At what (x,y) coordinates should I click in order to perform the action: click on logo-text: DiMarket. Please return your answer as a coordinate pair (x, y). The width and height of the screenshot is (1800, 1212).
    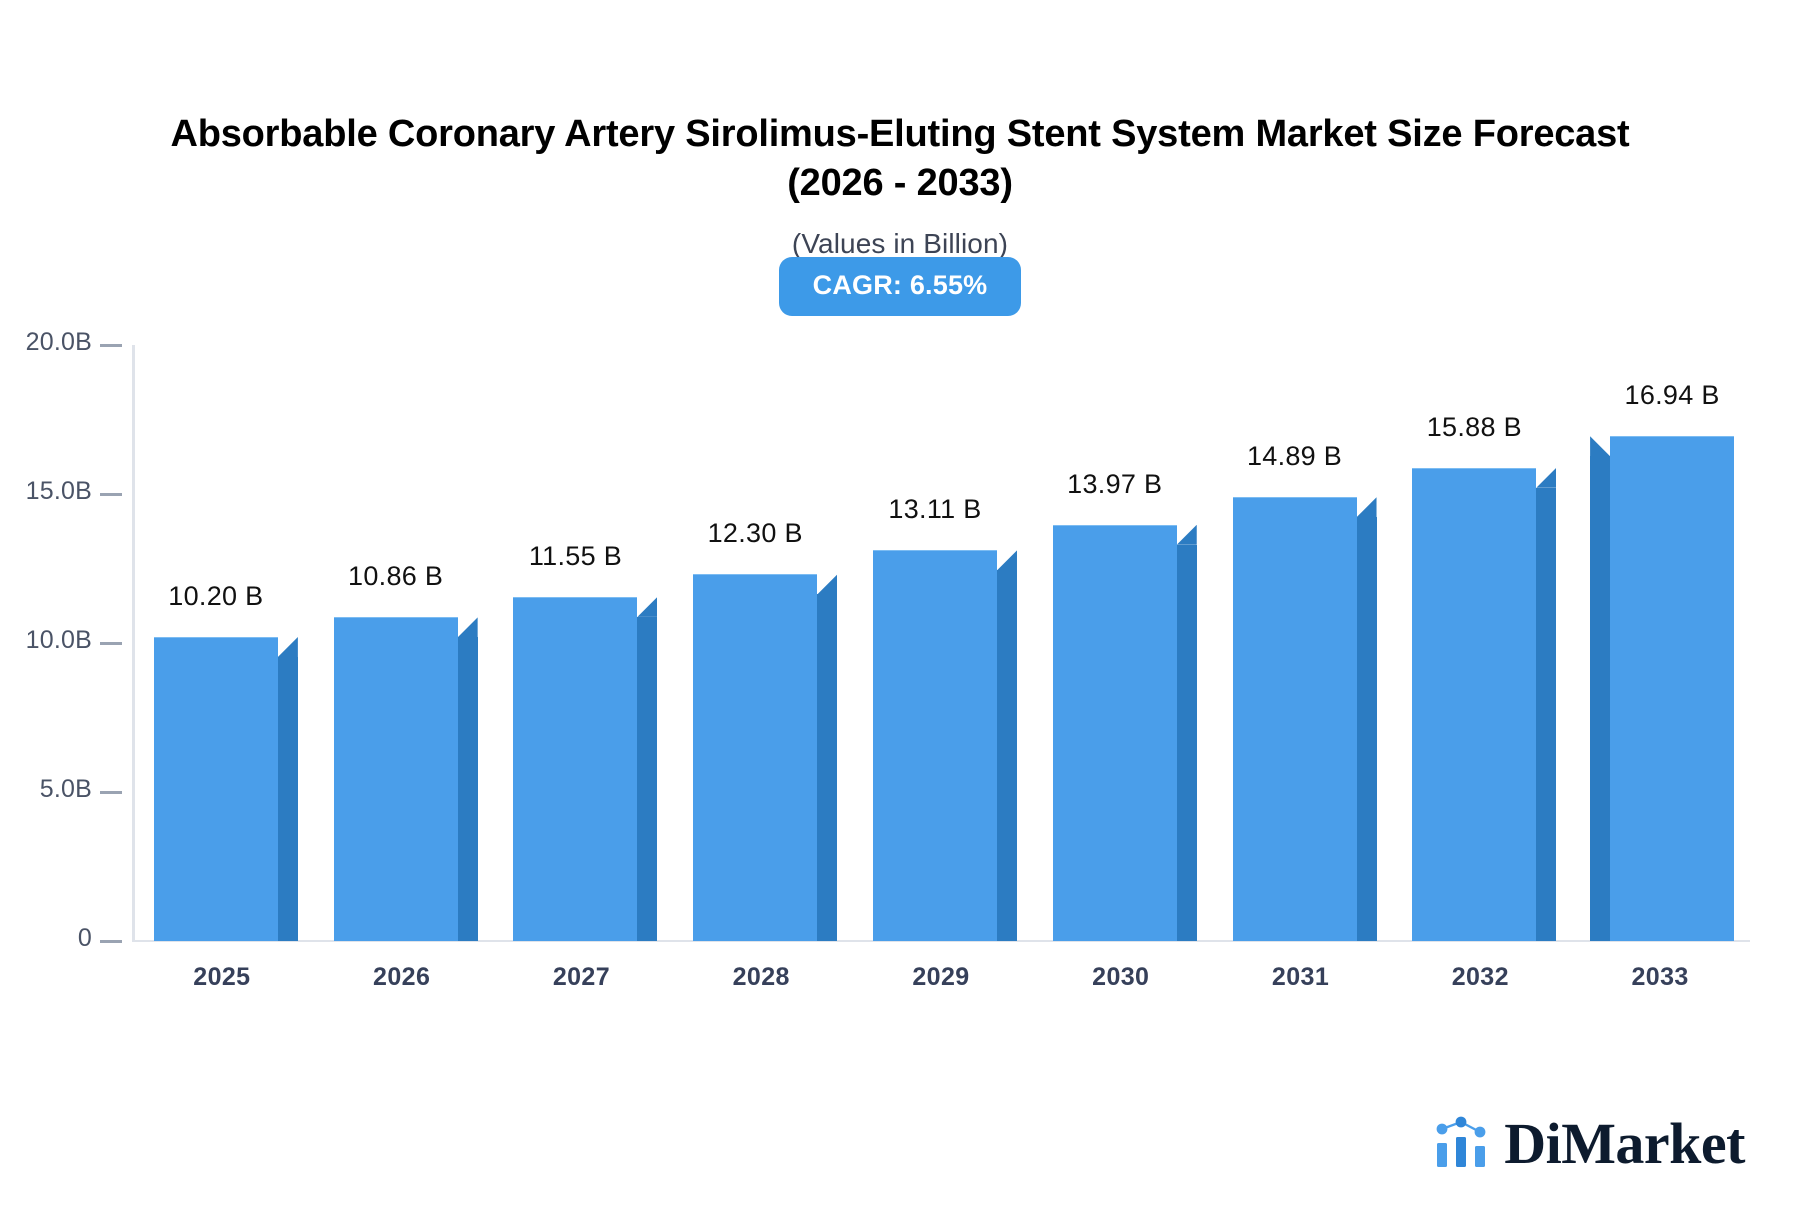
    Looking at the image, I should click on (1624, 1143).